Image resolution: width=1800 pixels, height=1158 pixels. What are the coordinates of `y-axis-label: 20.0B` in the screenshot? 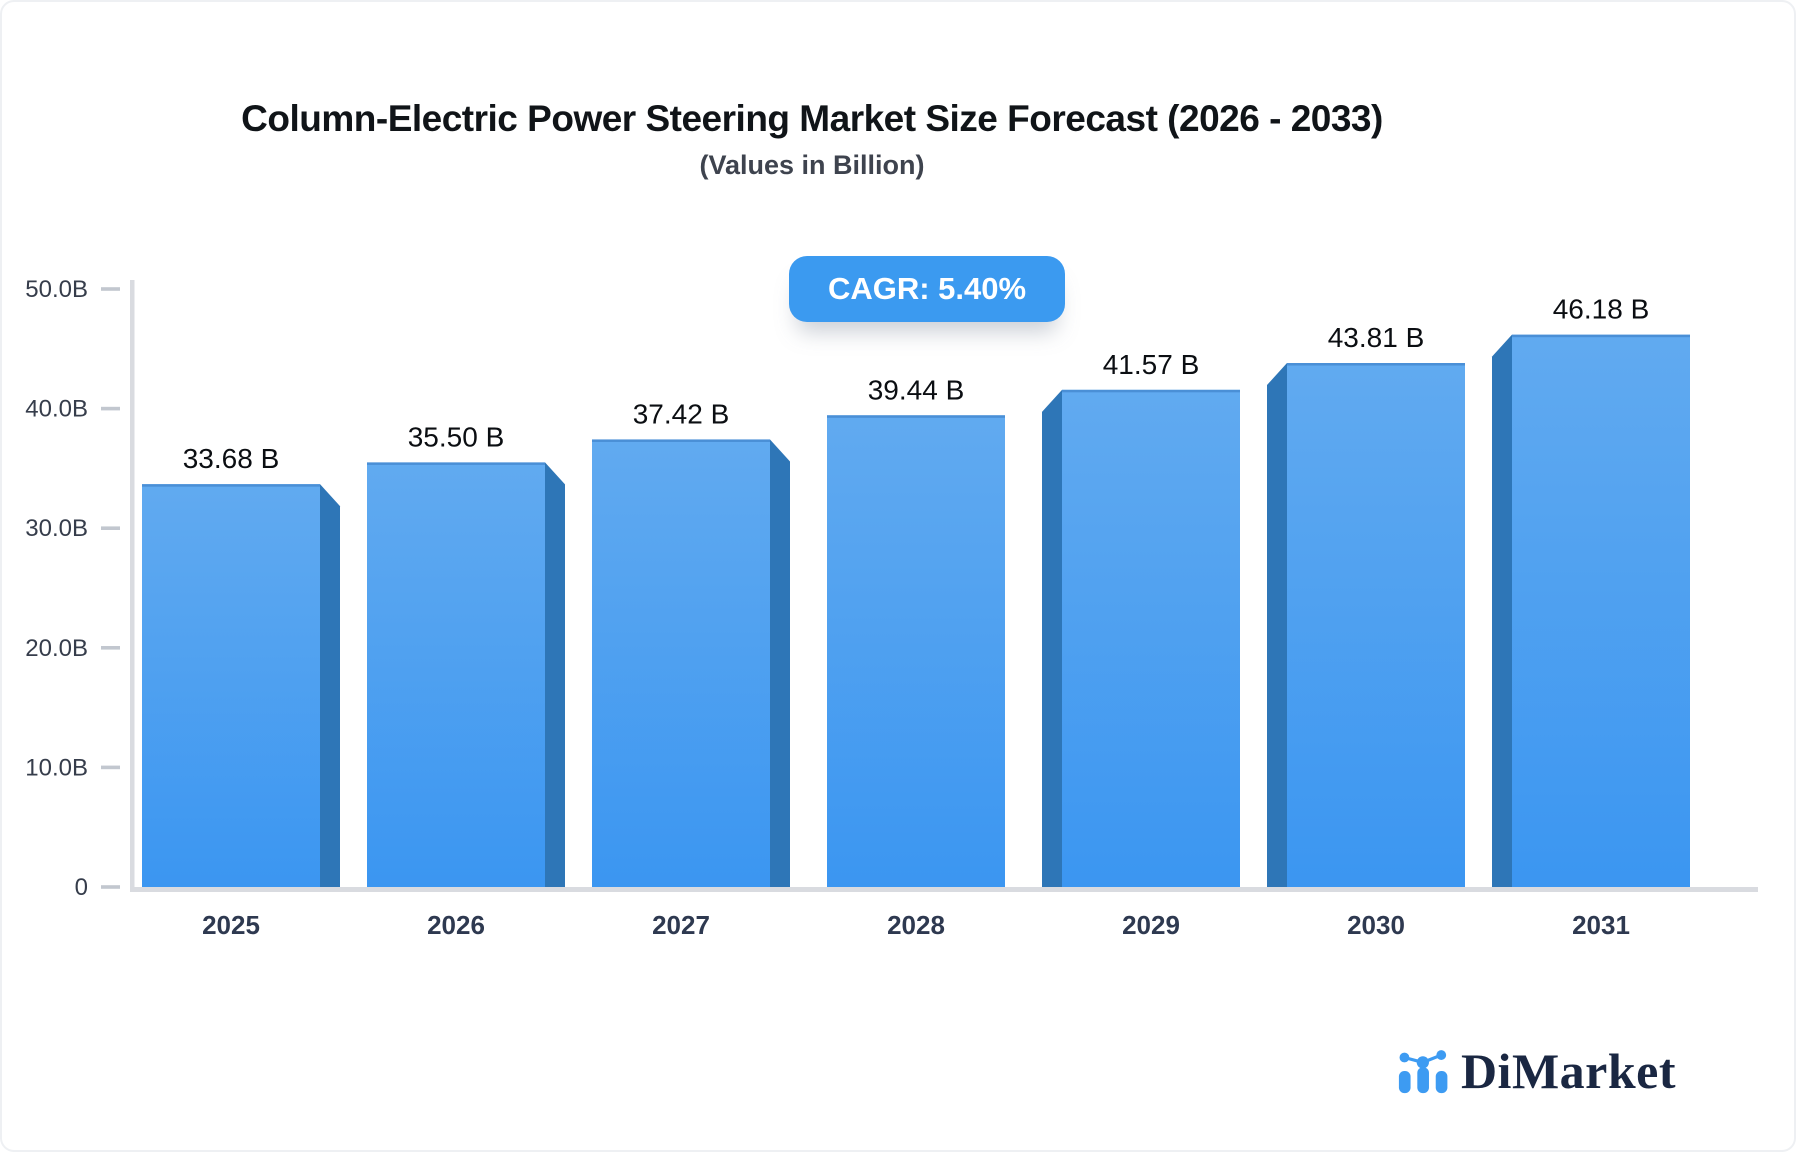 It's located at (56, 648).